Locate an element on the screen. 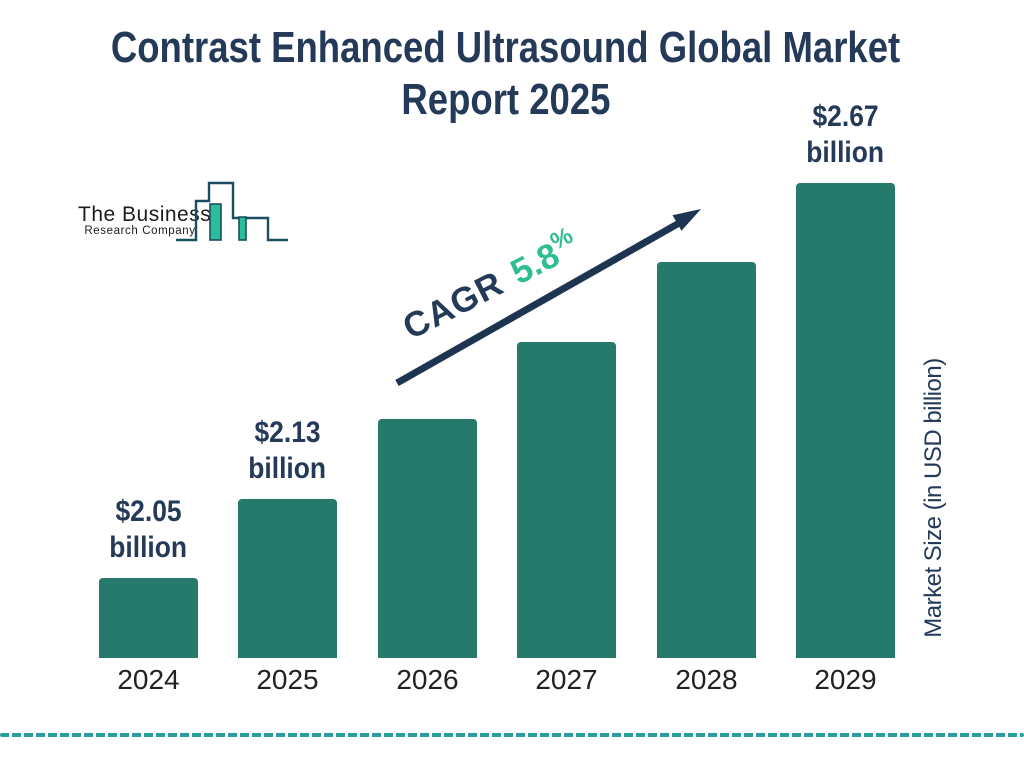  bar-2029 is located at coordinates (845, 420).